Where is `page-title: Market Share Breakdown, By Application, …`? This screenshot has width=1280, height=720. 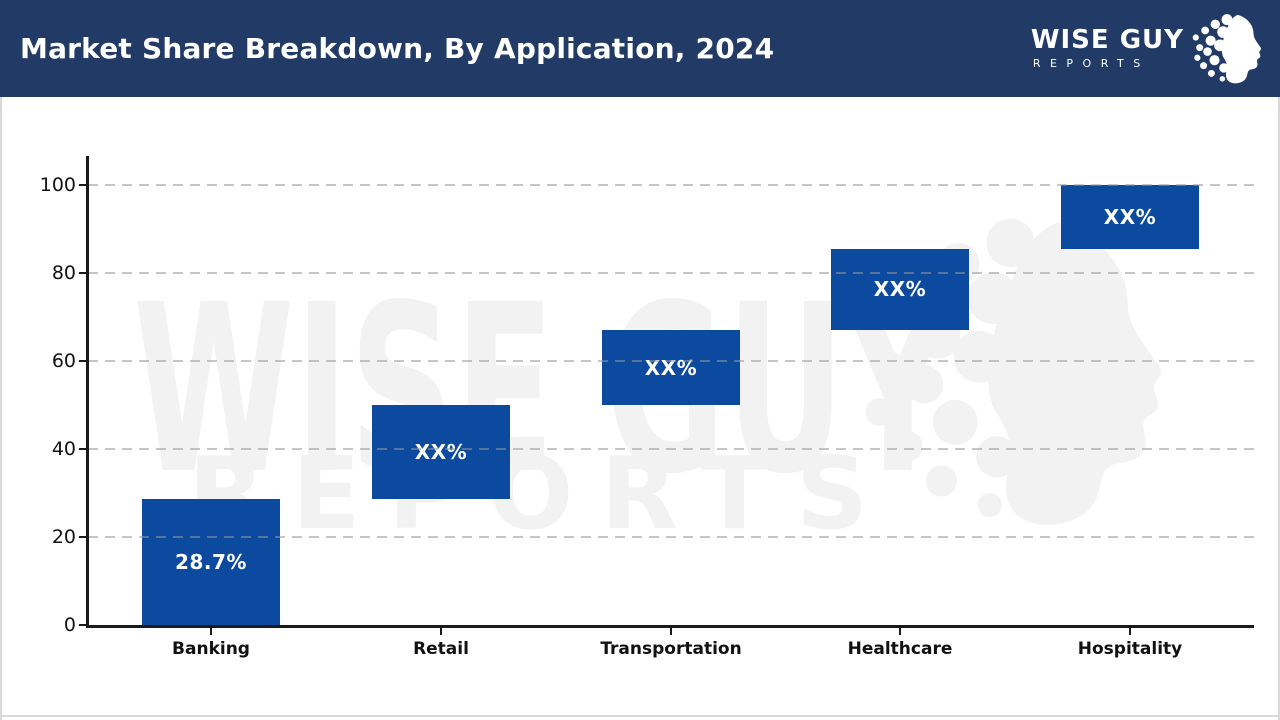
page-title: Market Share Breakdown, By Application, … is located at coordinates (397, 48).